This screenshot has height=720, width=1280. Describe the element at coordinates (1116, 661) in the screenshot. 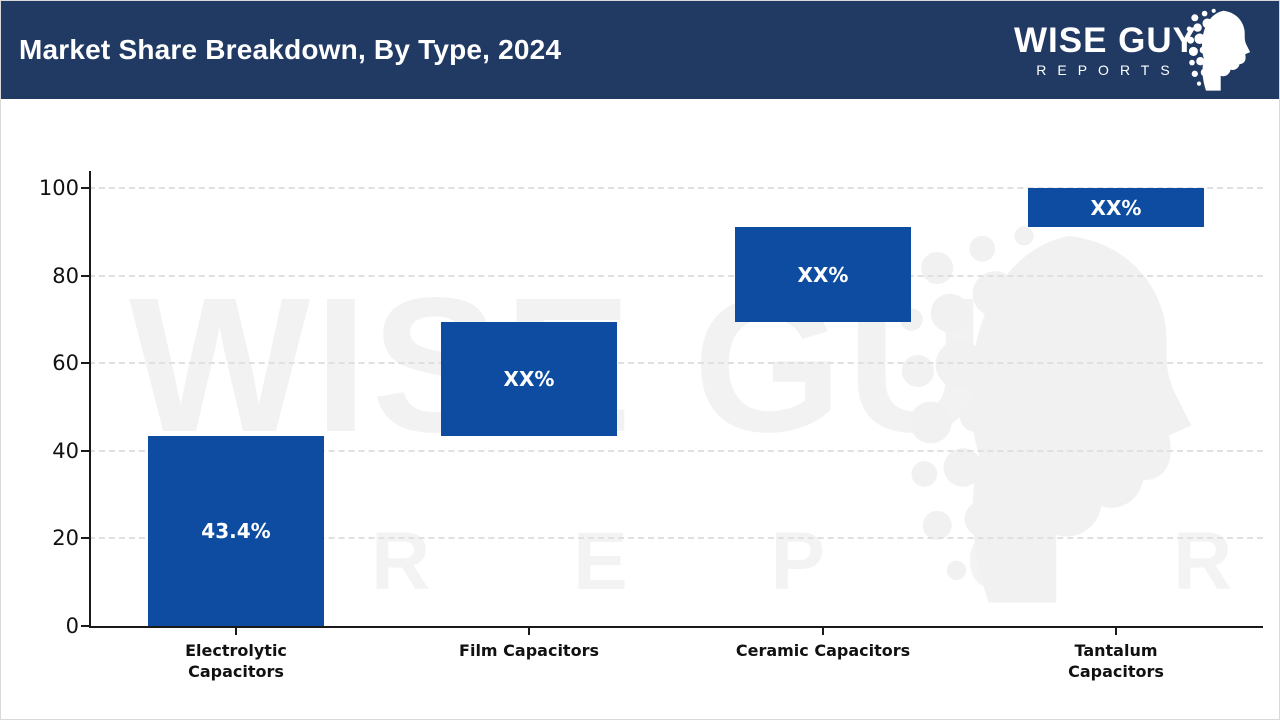

I see `x-axis-category-label: Tantalum Capacitors` at that location.